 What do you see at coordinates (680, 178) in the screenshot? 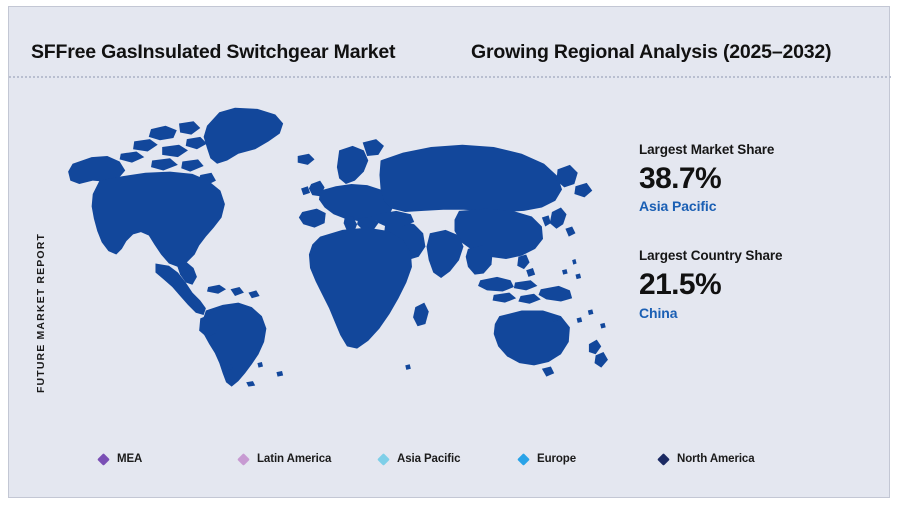
I see `stat-value: 38.7%` at bounding box center [680, 178].